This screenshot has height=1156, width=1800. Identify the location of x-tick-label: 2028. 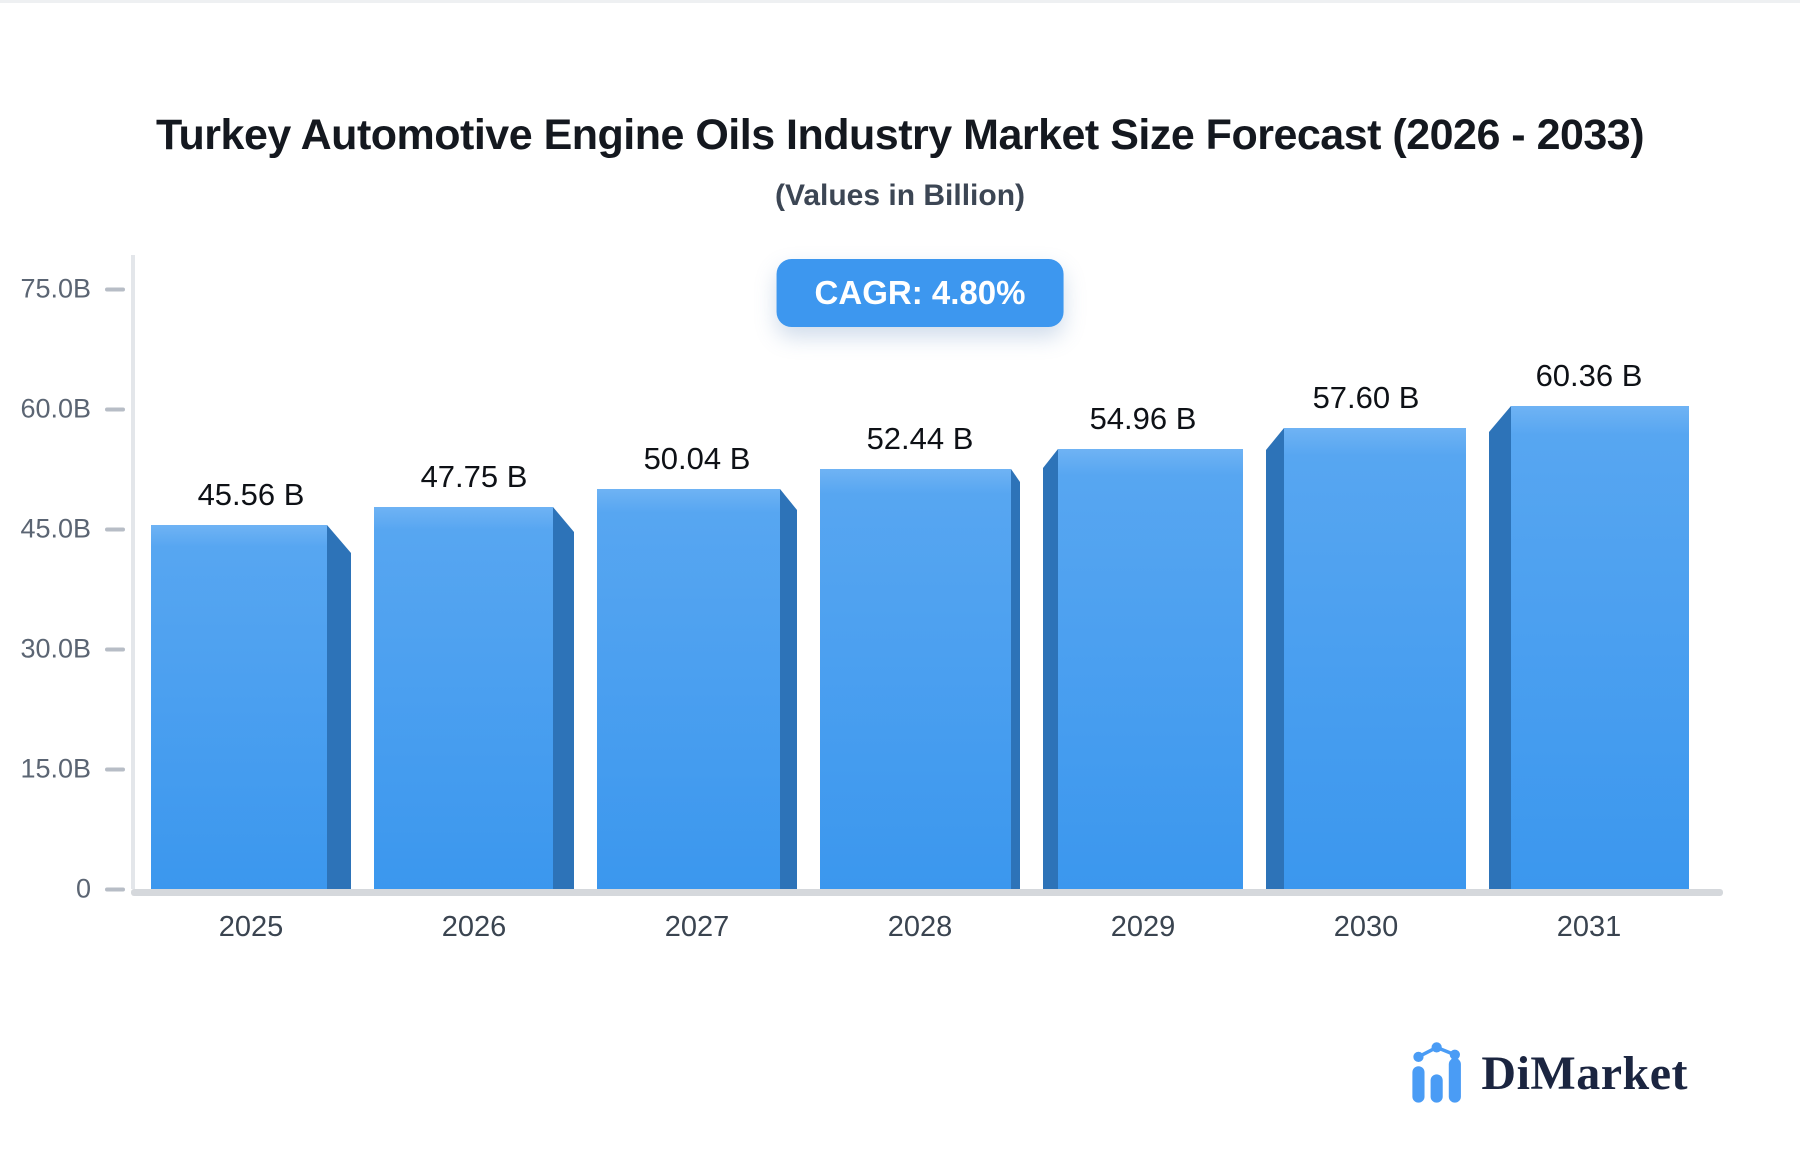
(920, 927).